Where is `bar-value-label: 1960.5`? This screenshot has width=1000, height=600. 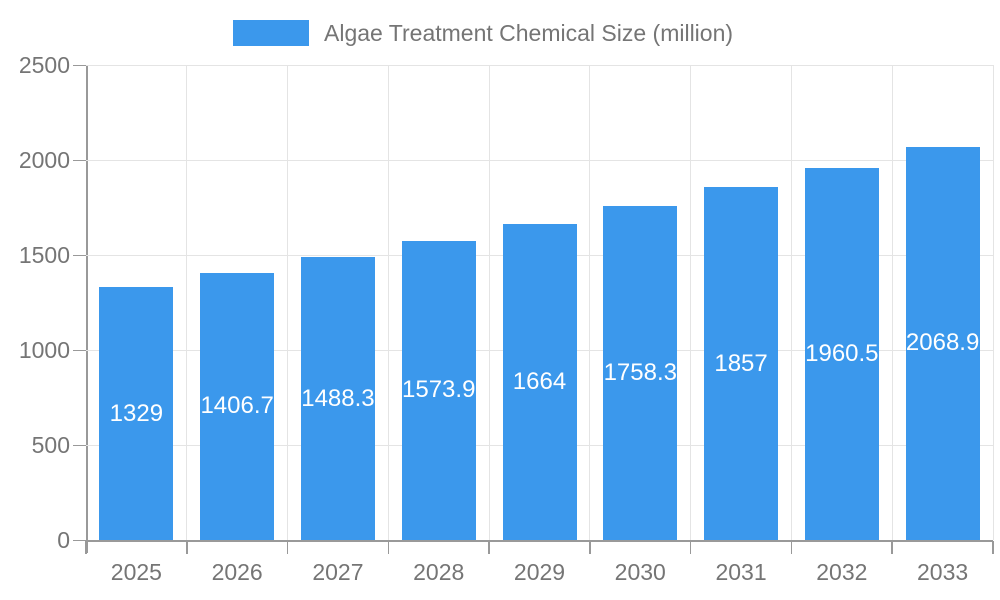
bar-value-label: 1960.5 is located at coordinates (842, 353).